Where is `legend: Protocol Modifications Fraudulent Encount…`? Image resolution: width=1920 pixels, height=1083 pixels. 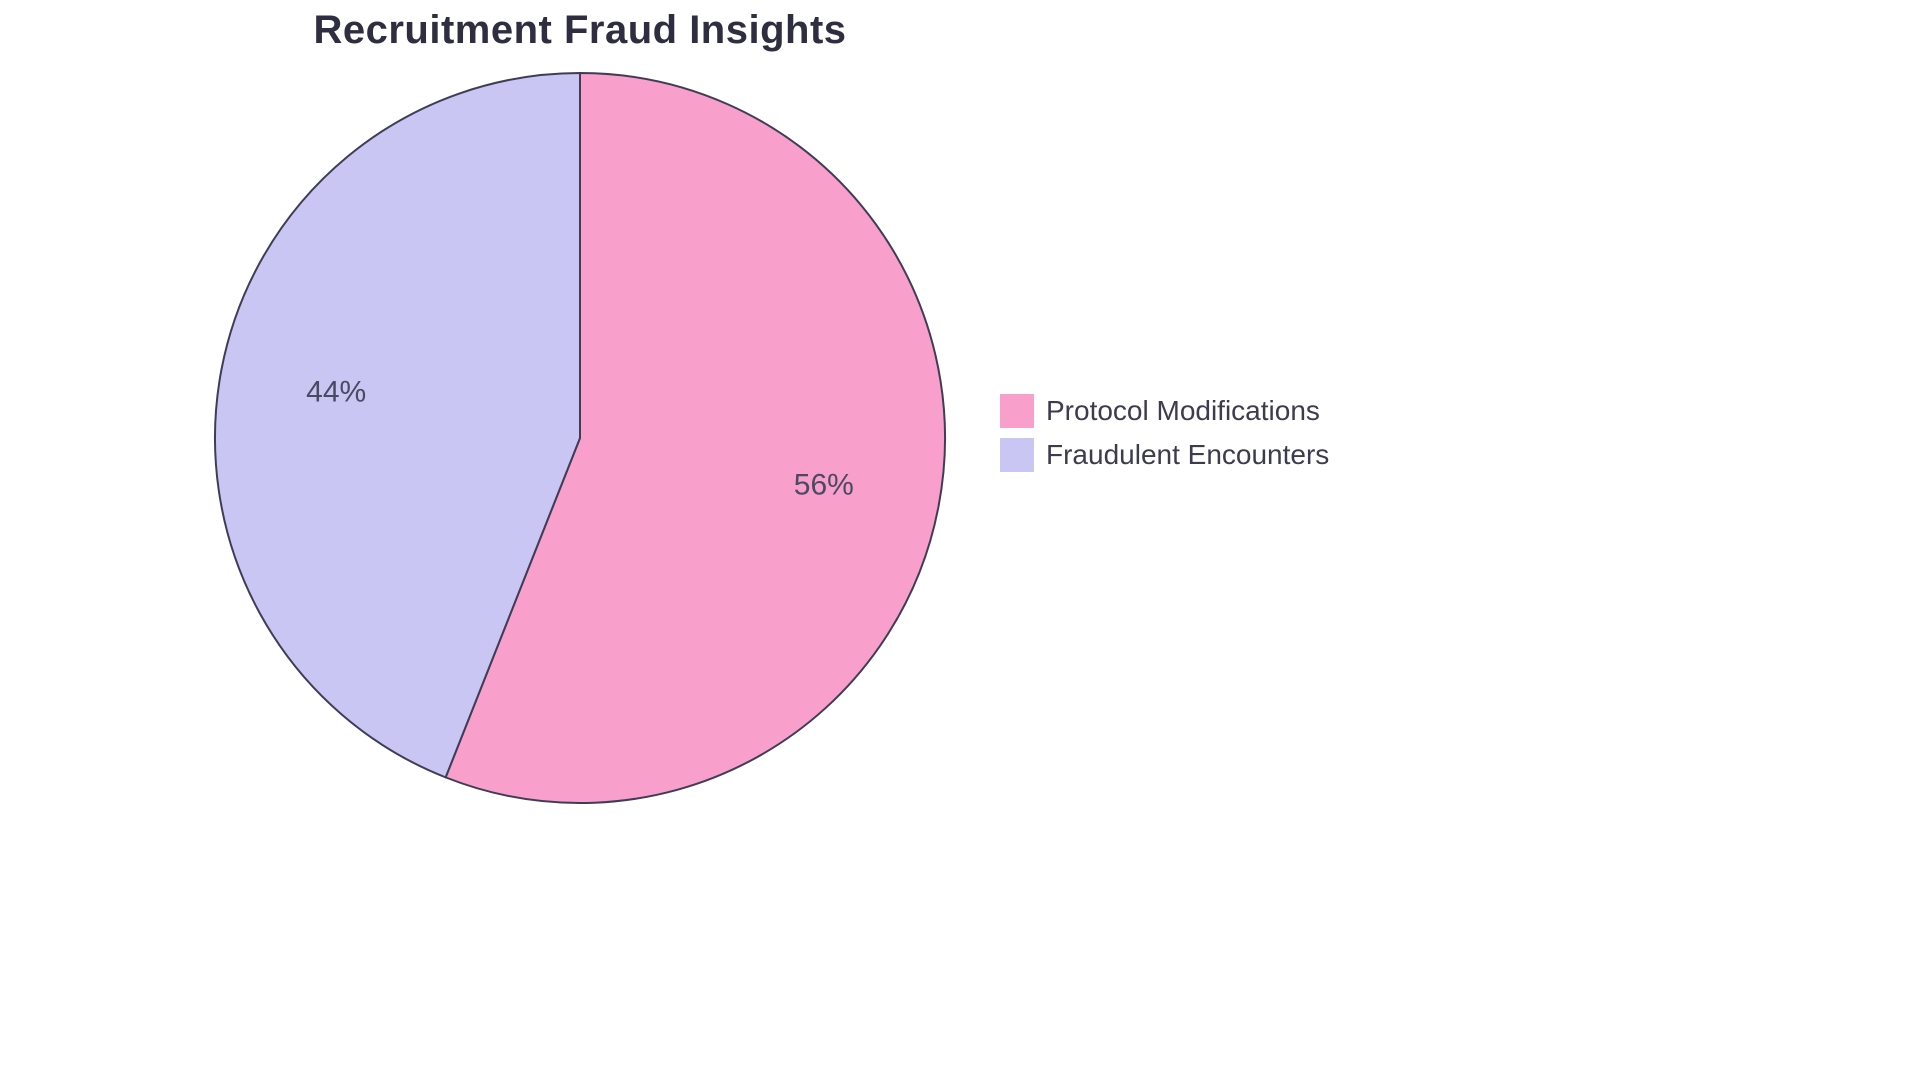 legend: Protocol Modifications Fraudulent Encount… is located at coordinates (1164, 433).